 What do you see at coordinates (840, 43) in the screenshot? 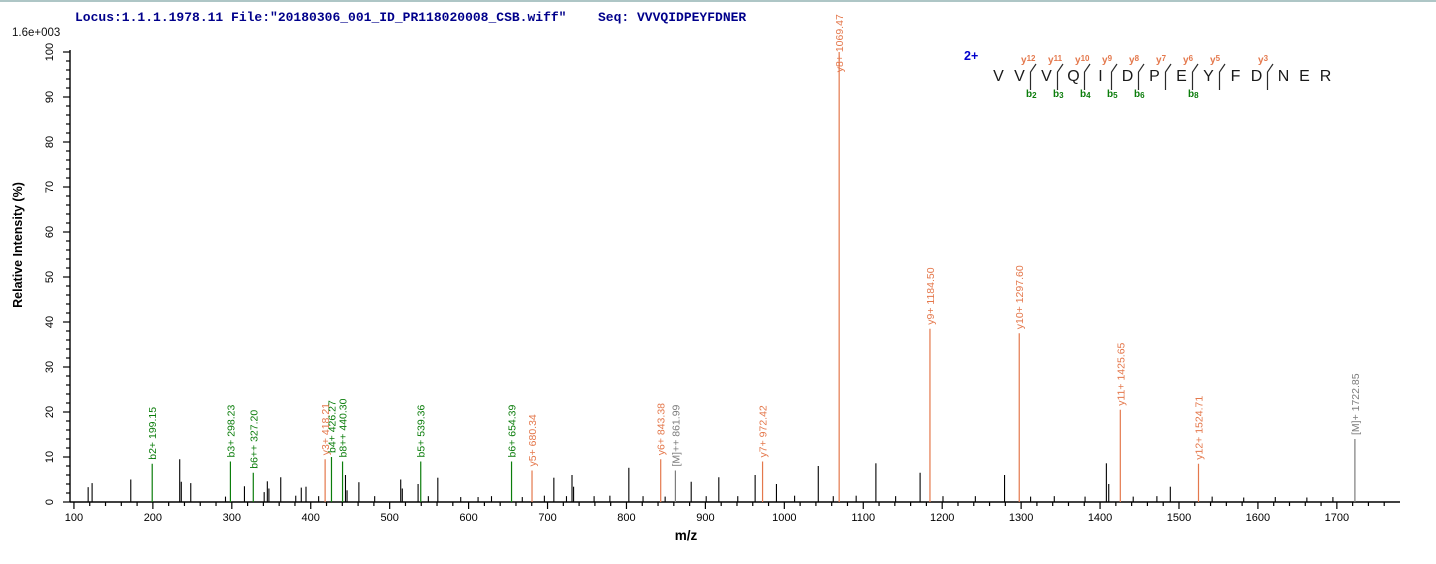
I see `peak-label: y8+ 1069.47` at bounding box center [840, 43].